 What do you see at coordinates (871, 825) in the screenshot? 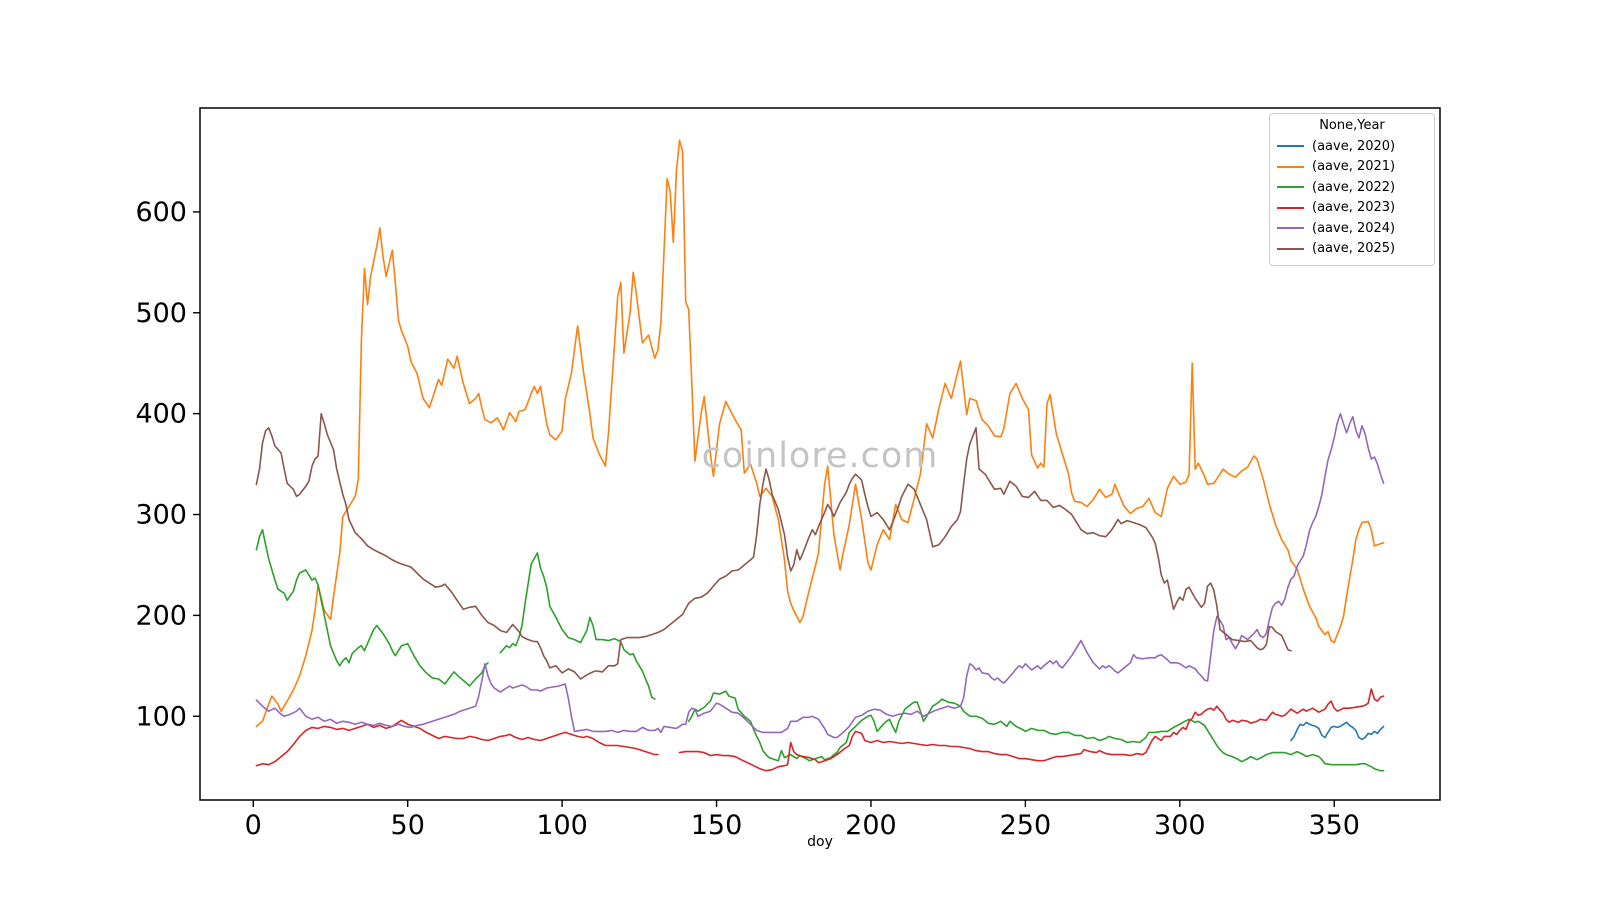
I see `x-tick-label: 200` at bounding box center [871, 825].